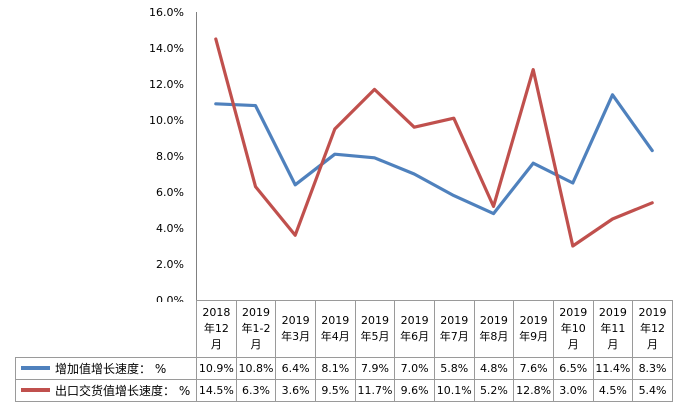 The height and width of the screenshot is (406, 677). Describe the element at coordinates (454, 390) in the screenshot. I see `value-cell: 10.1%` at that location.